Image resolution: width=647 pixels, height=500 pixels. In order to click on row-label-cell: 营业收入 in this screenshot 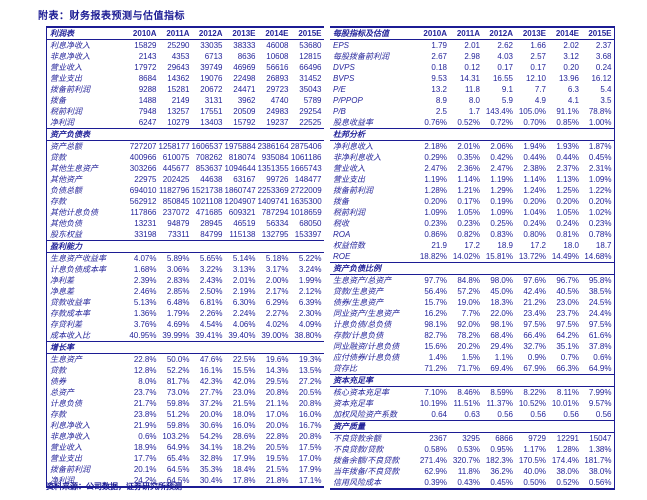, I will do `click(349, 168)`.